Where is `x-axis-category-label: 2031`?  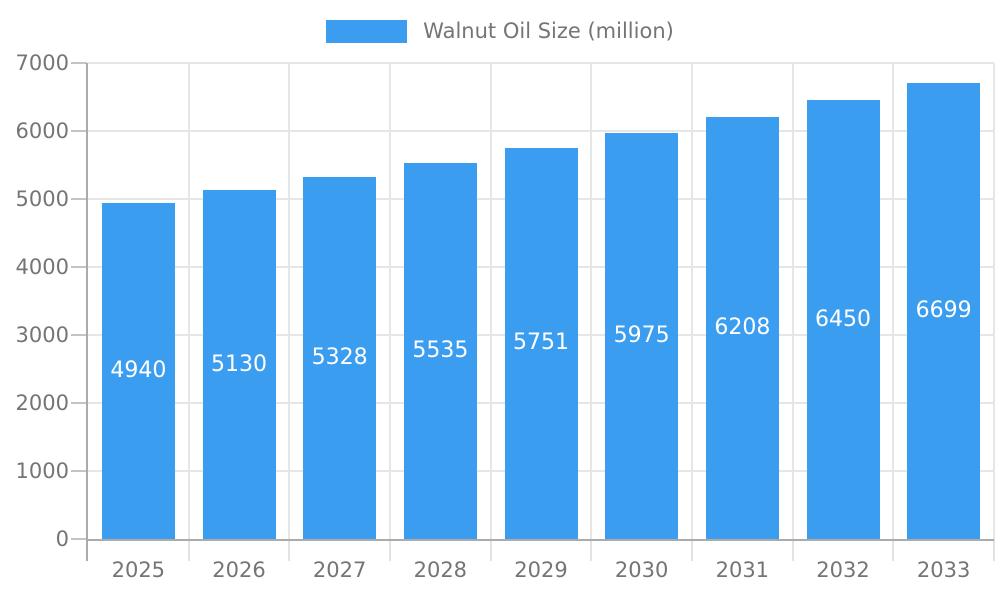
x-axis-category-label: 2031 is located at coordinates (742, 570).